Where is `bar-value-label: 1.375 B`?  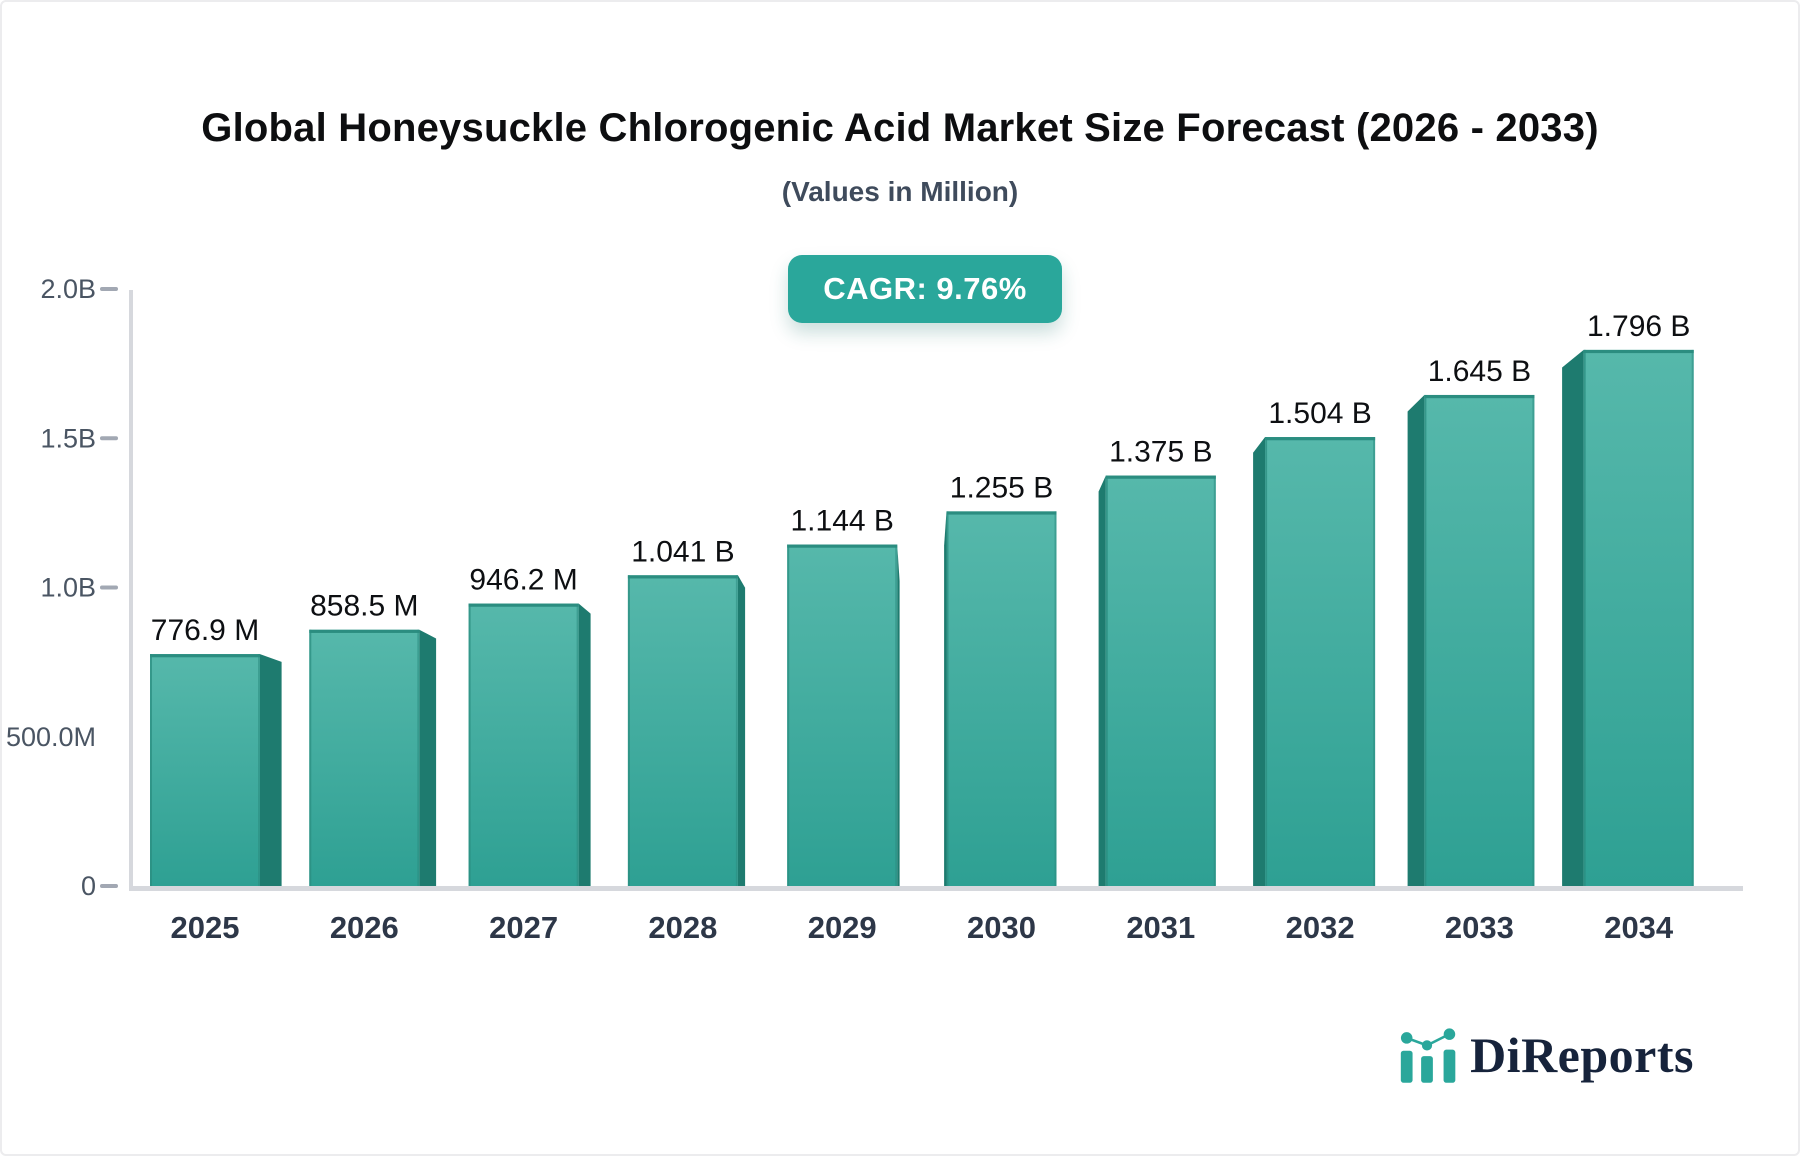 bar-value-label: 1.375 B is located at coordinates (1160, 452).